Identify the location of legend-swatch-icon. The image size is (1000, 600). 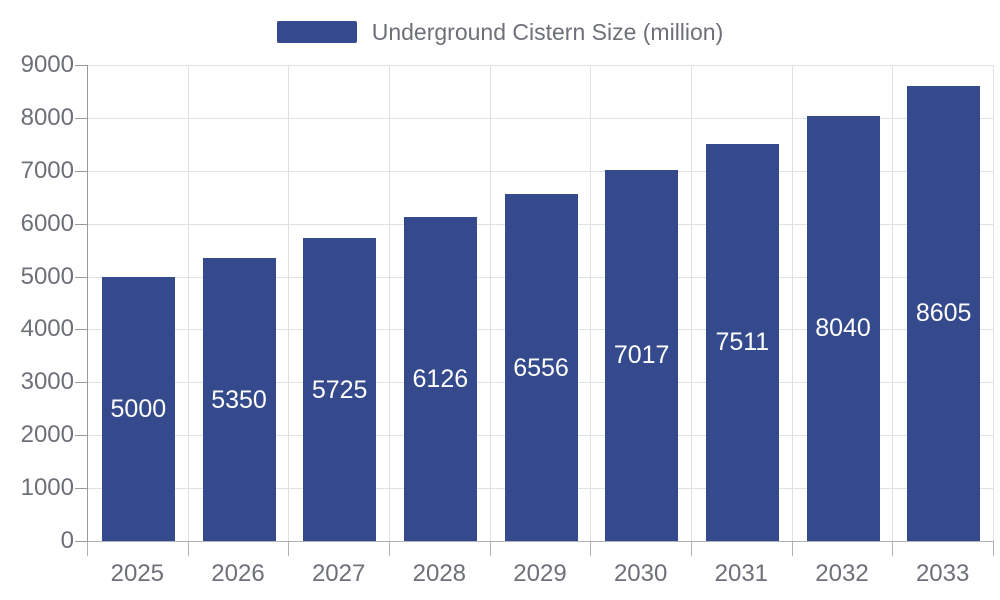
(316, 32).